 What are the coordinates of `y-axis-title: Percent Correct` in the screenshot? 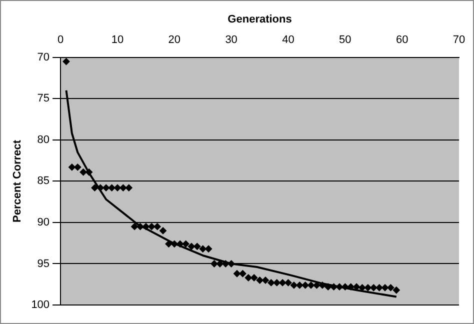 It's located at (18, 181).